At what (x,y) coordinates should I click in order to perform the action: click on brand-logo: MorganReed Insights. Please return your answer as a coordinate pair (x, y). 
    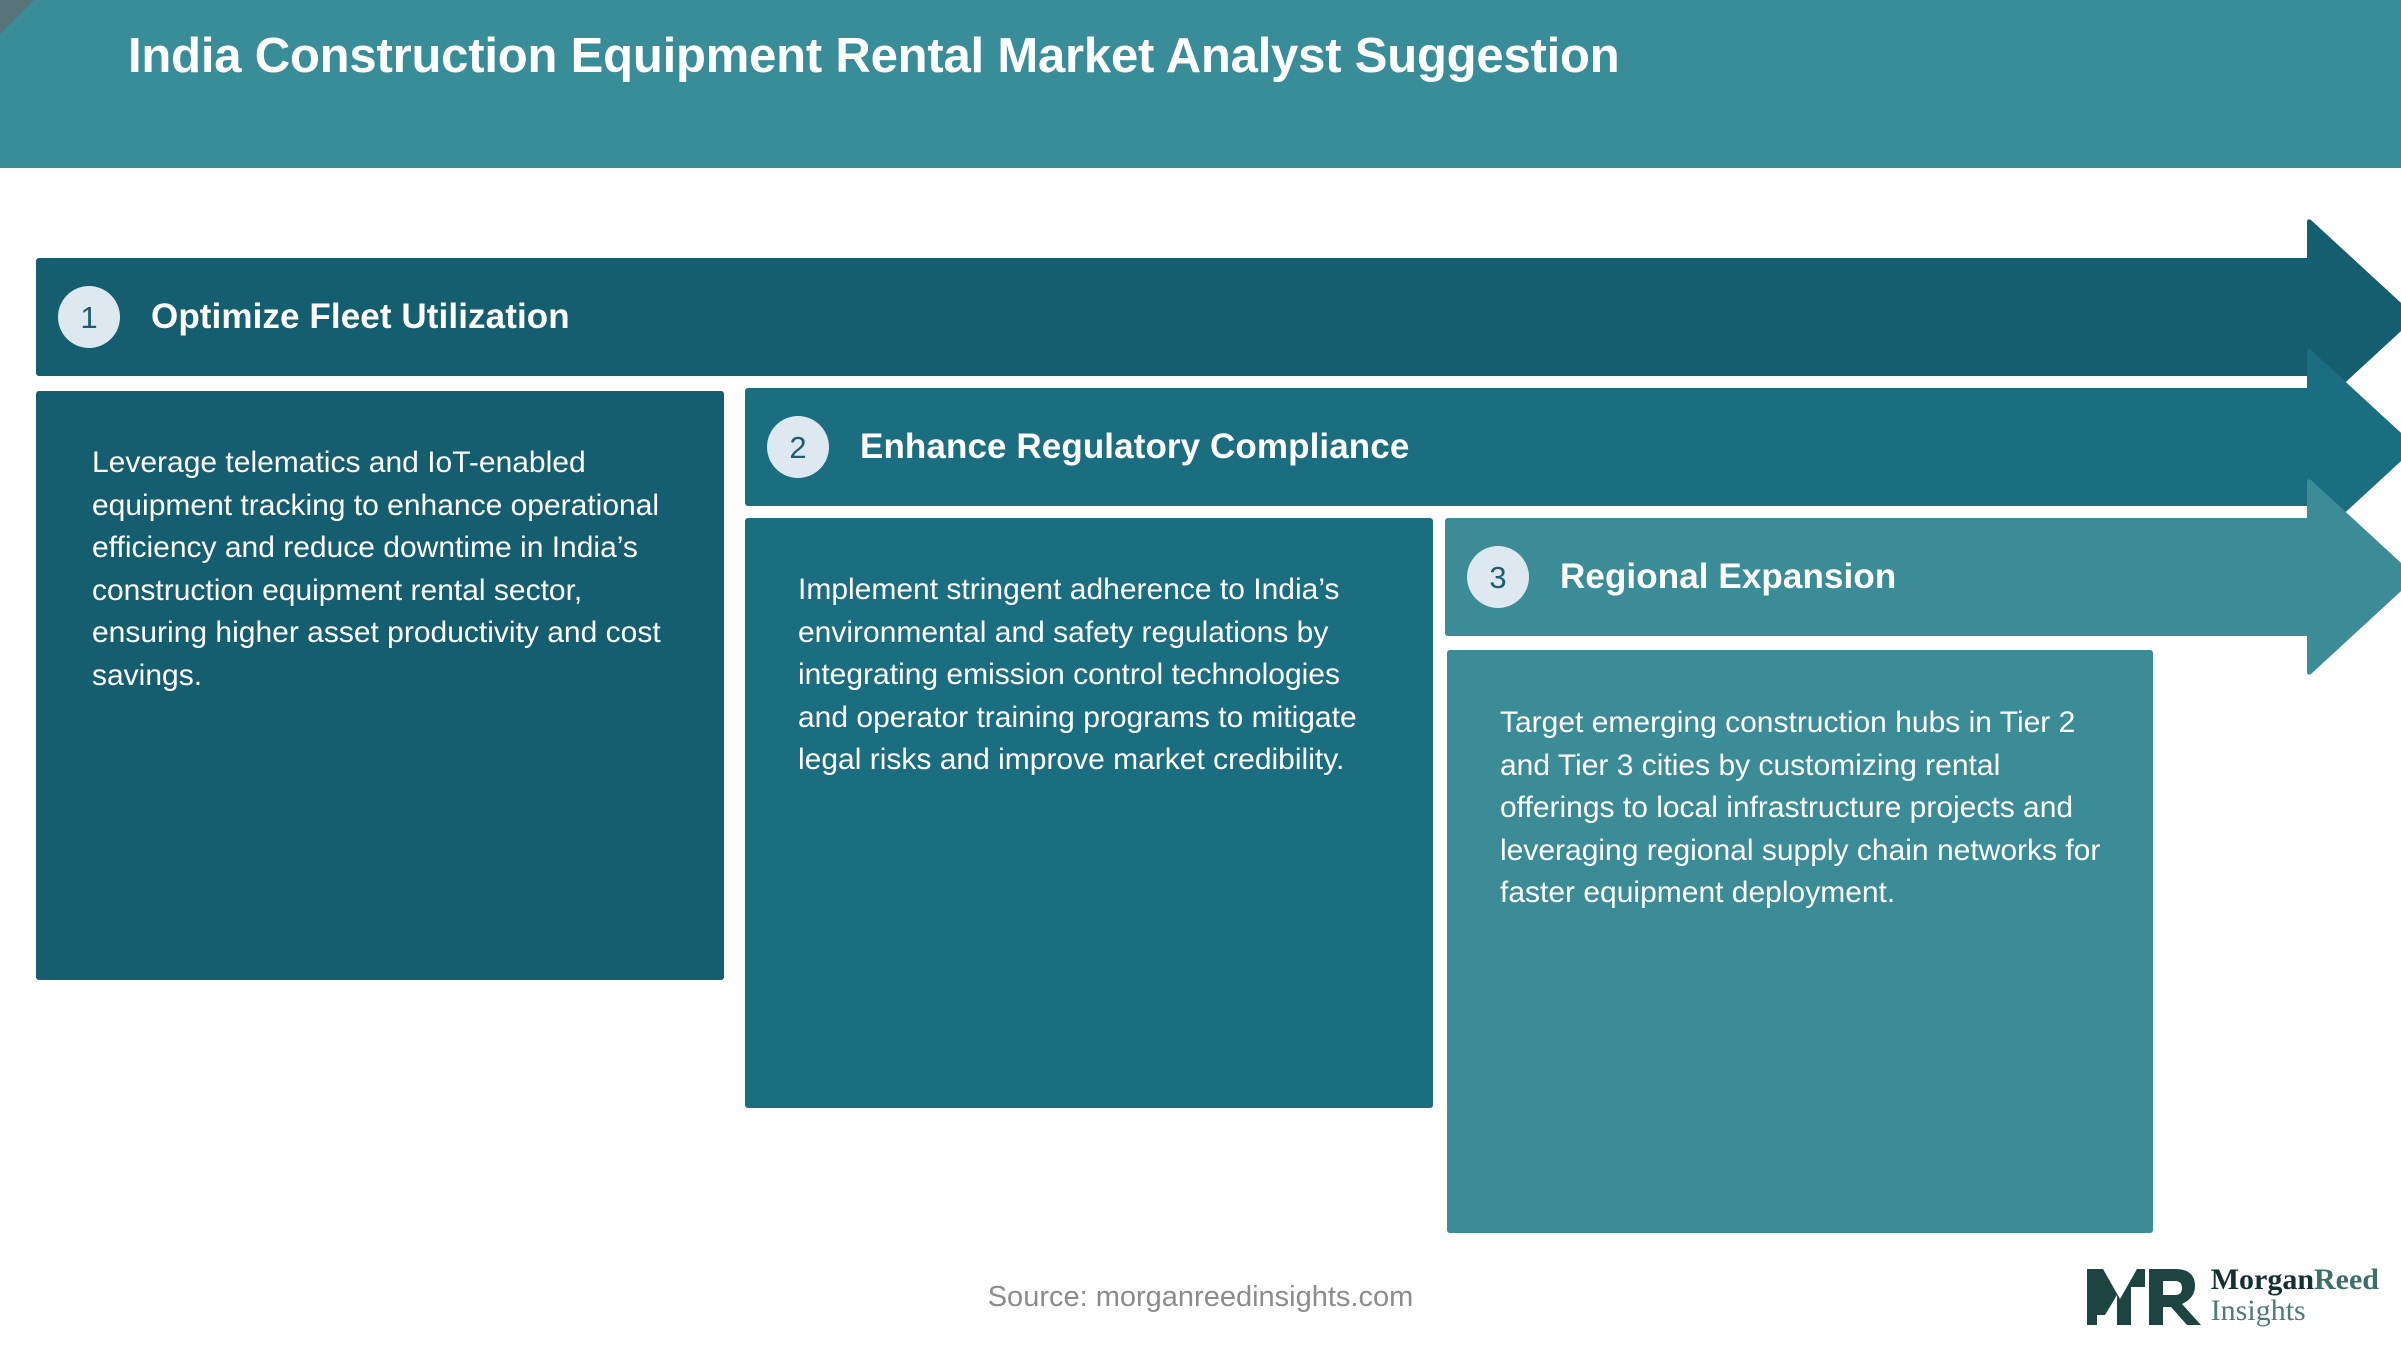
    Looking at the image, I should click on (2231, 1296).